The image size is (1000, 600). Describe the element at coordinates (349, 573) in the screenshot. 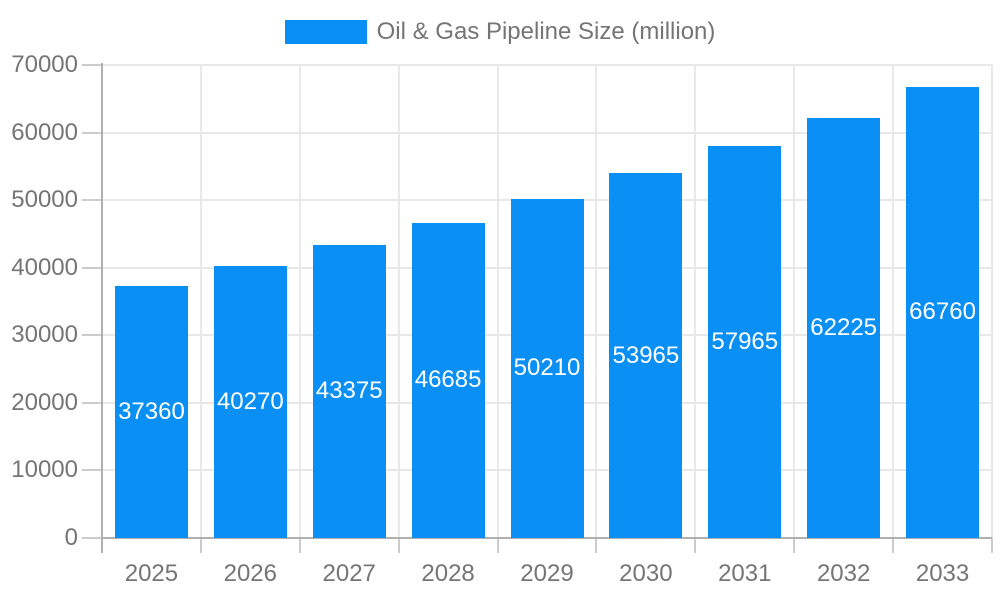

I see `x-axis-label: 2027` at that location.